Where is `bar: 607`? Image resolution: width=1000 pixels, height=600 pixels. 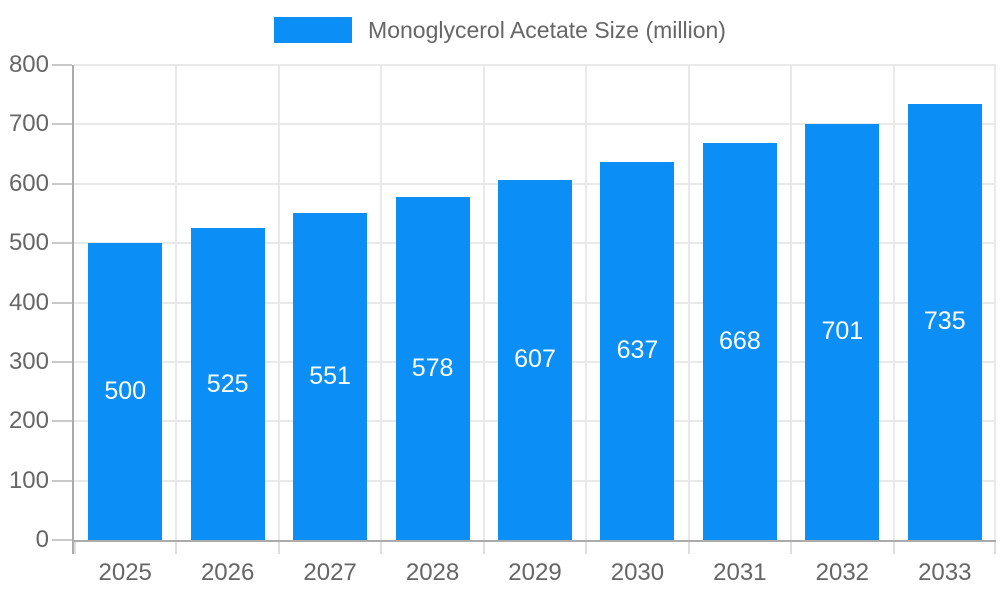
bar: 607 is located at coordinates (535, 359).